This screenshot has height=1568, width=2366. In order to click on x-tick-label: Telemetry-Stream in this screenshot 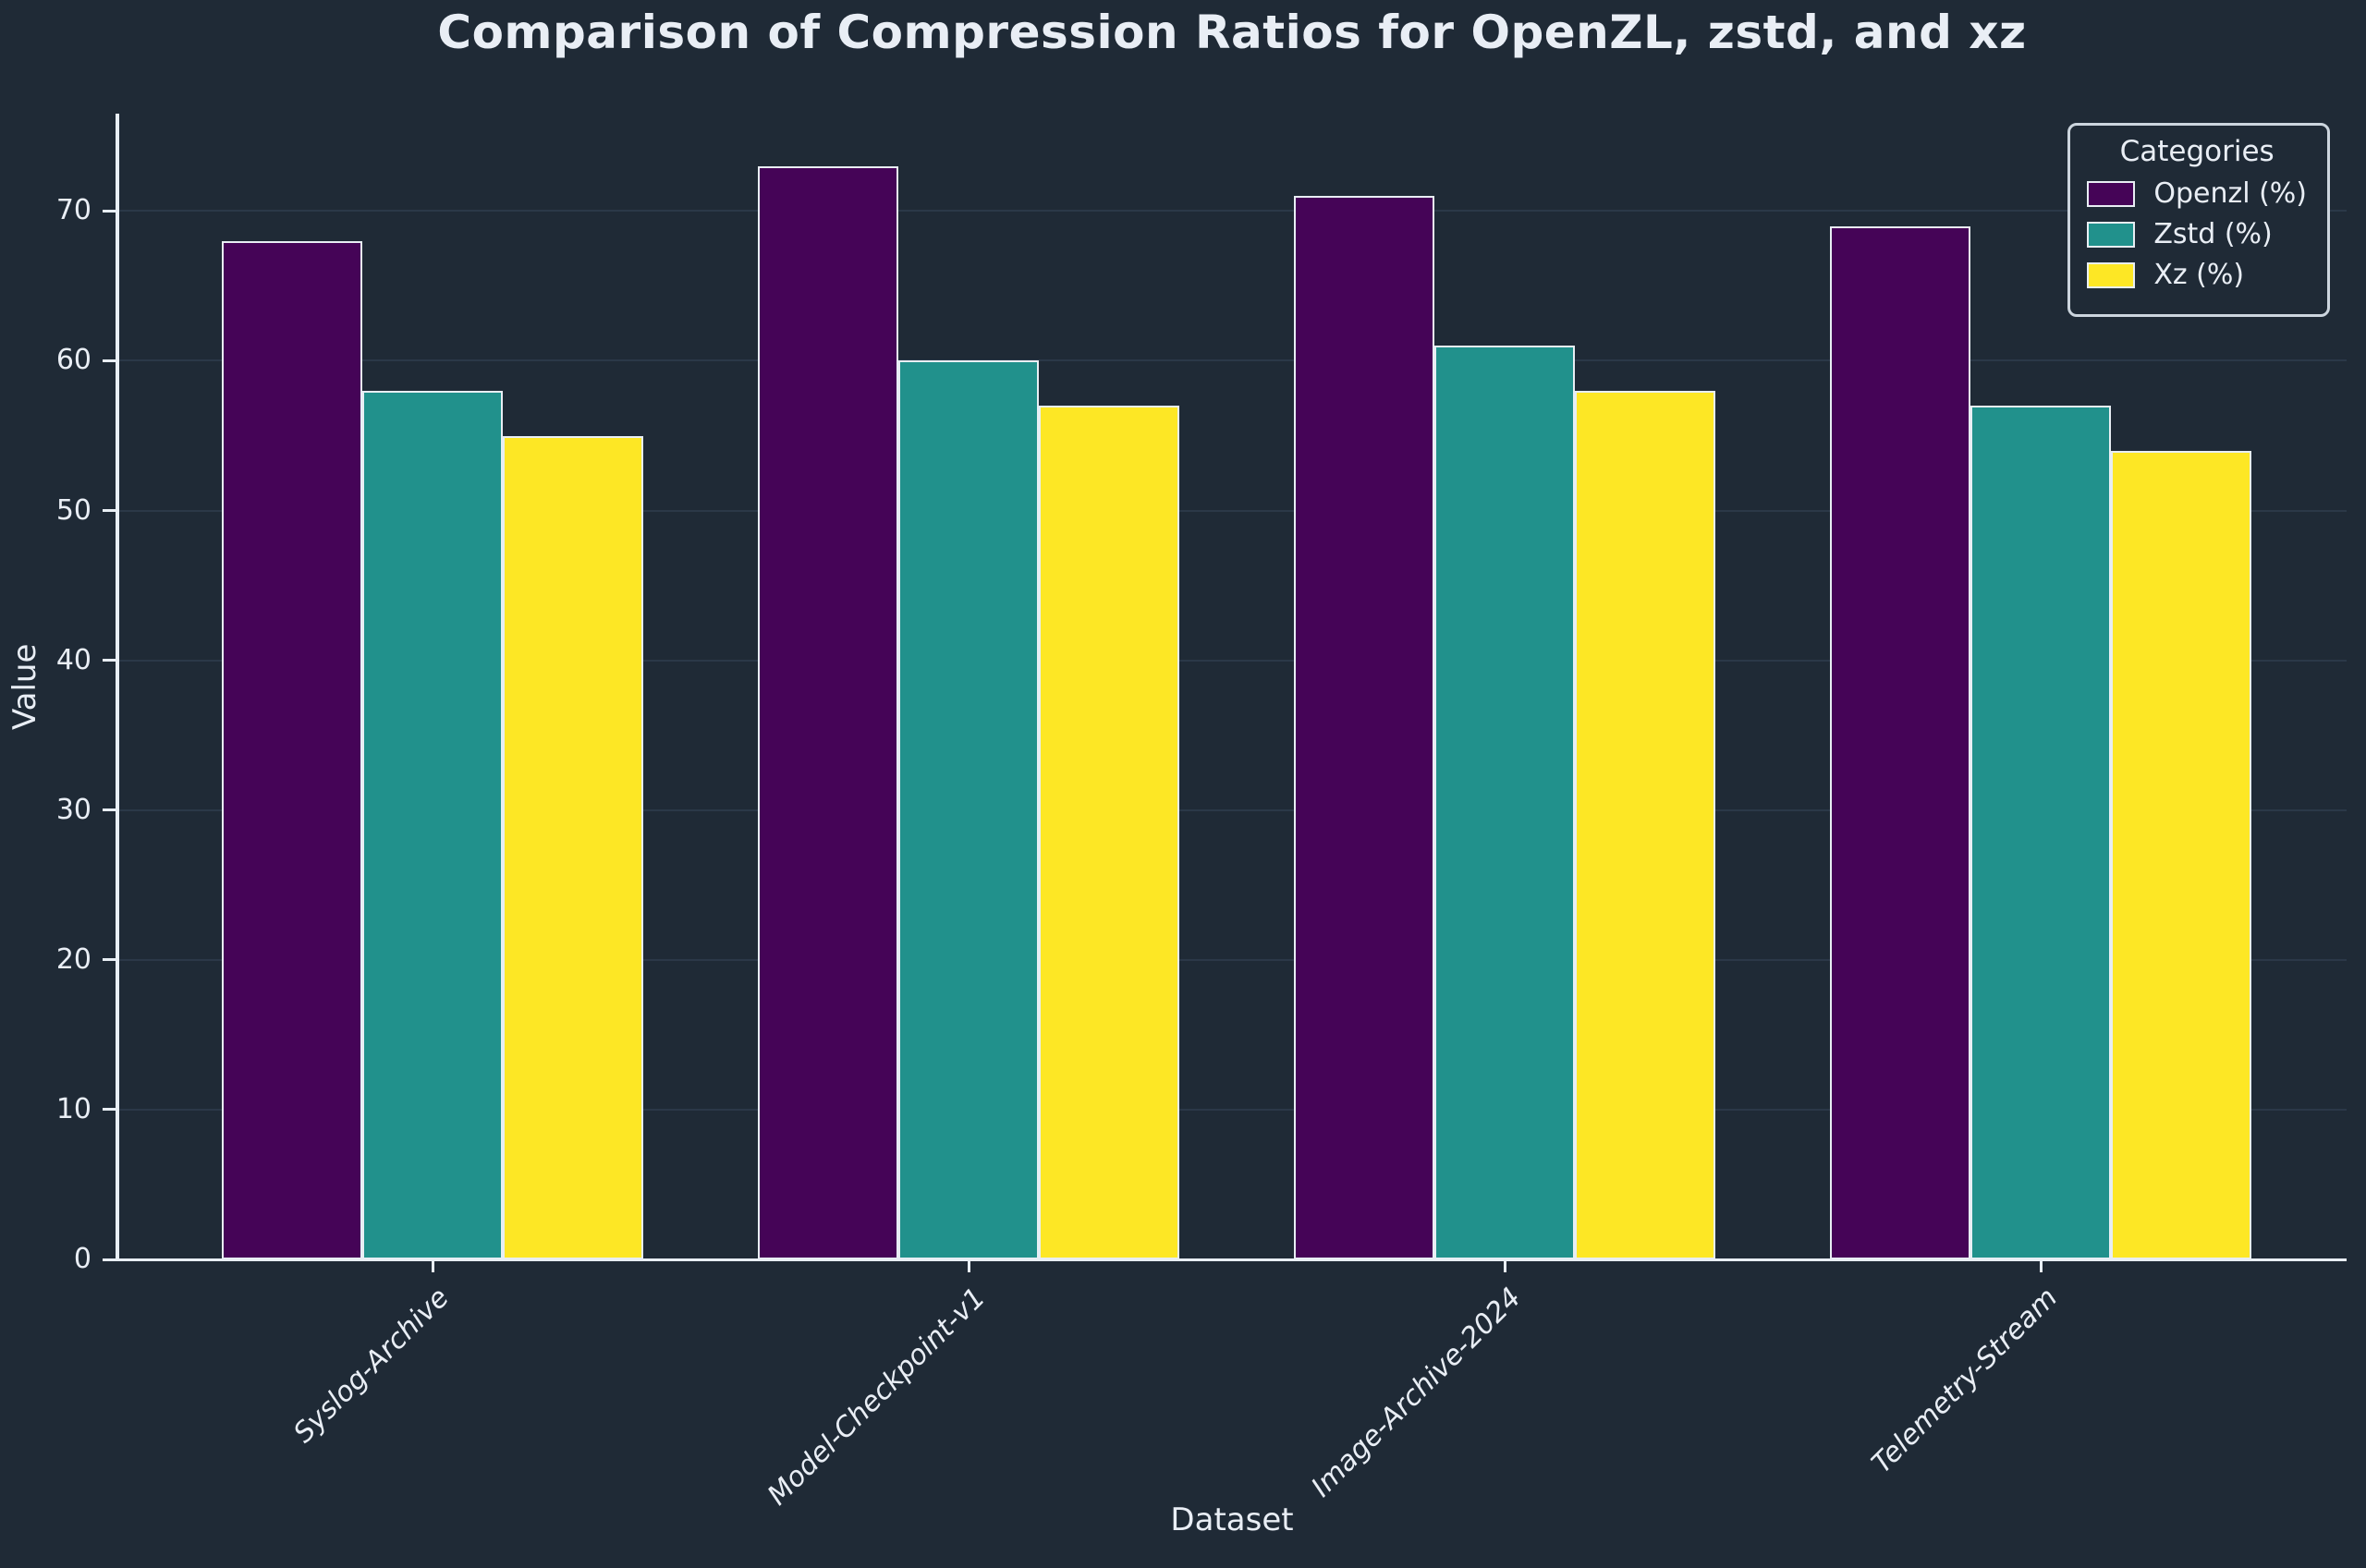, I will do `click(1965, 1381)`.